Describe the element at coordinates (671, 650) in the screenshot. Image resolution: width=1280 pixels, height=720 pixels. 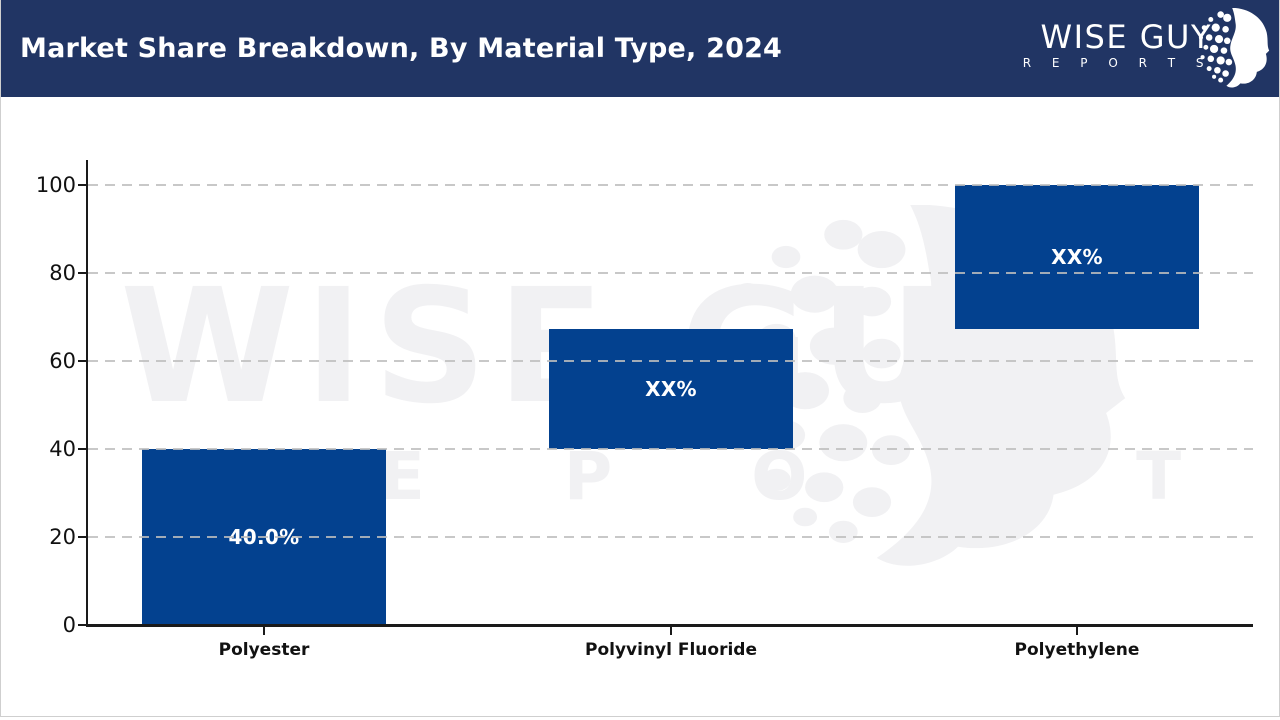
I see `category-label-1: Polyvinyl Fluoride` at that location.